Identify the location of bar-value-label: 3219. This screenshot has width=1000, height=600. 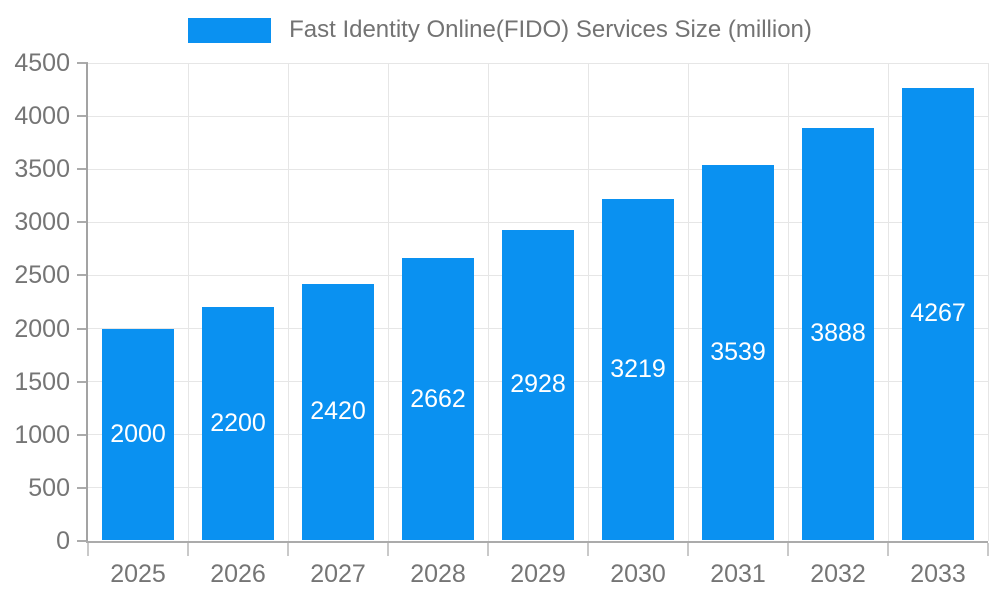
(638, 369).